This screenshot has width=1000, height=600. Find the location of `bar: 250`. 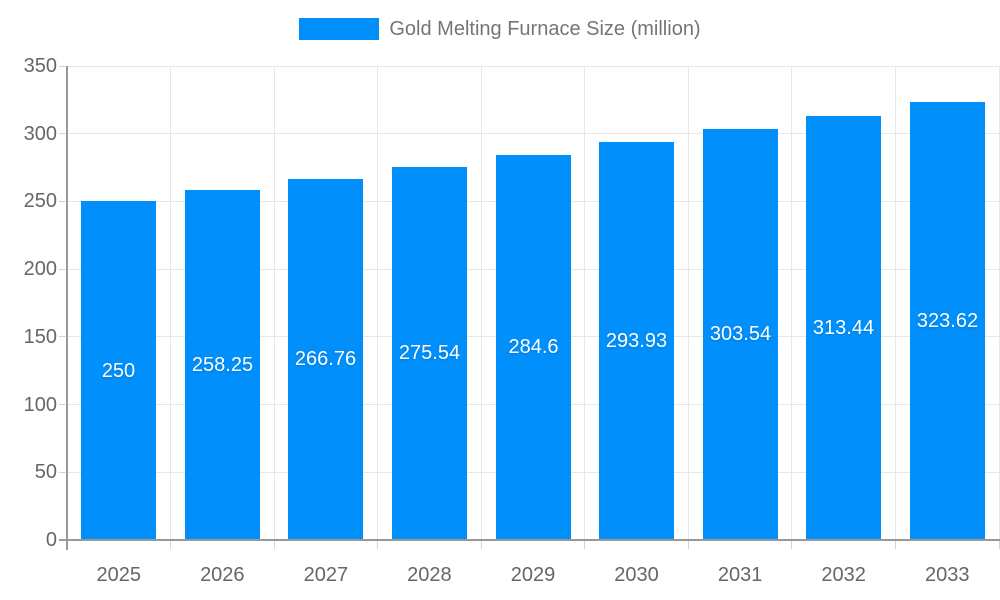

bar: 250 is located at coordinates (118, 370).